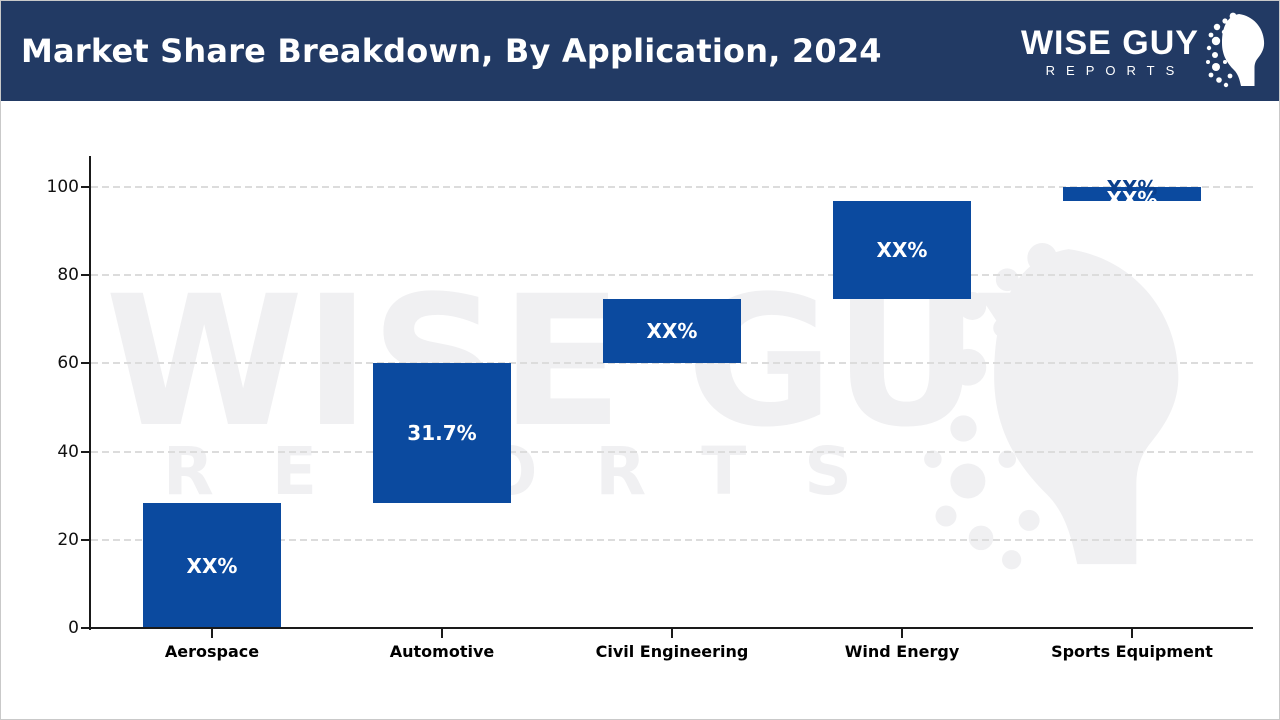  I want to click on y-tick-label: 60, so click(68, 363).